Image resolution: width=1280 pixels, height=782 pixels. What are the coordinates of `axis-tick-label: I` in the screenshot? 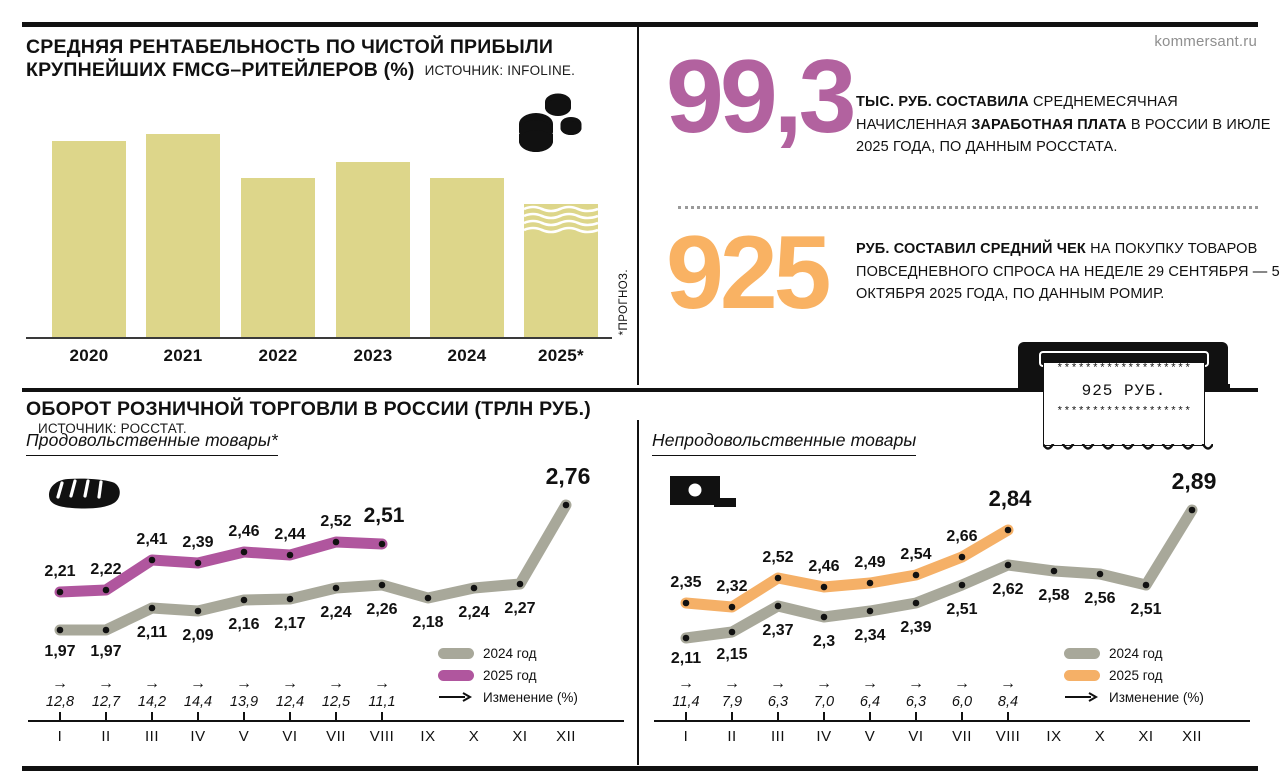 It's located at (60, 736).